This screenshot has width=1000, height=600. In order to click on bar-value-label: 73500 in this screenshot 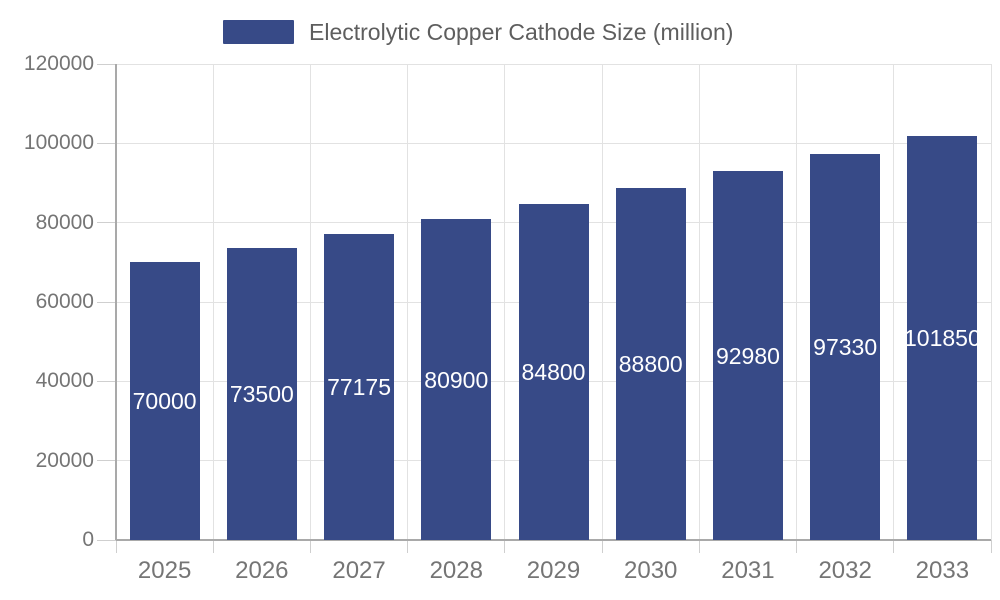, I will do `click(261, 394)`.